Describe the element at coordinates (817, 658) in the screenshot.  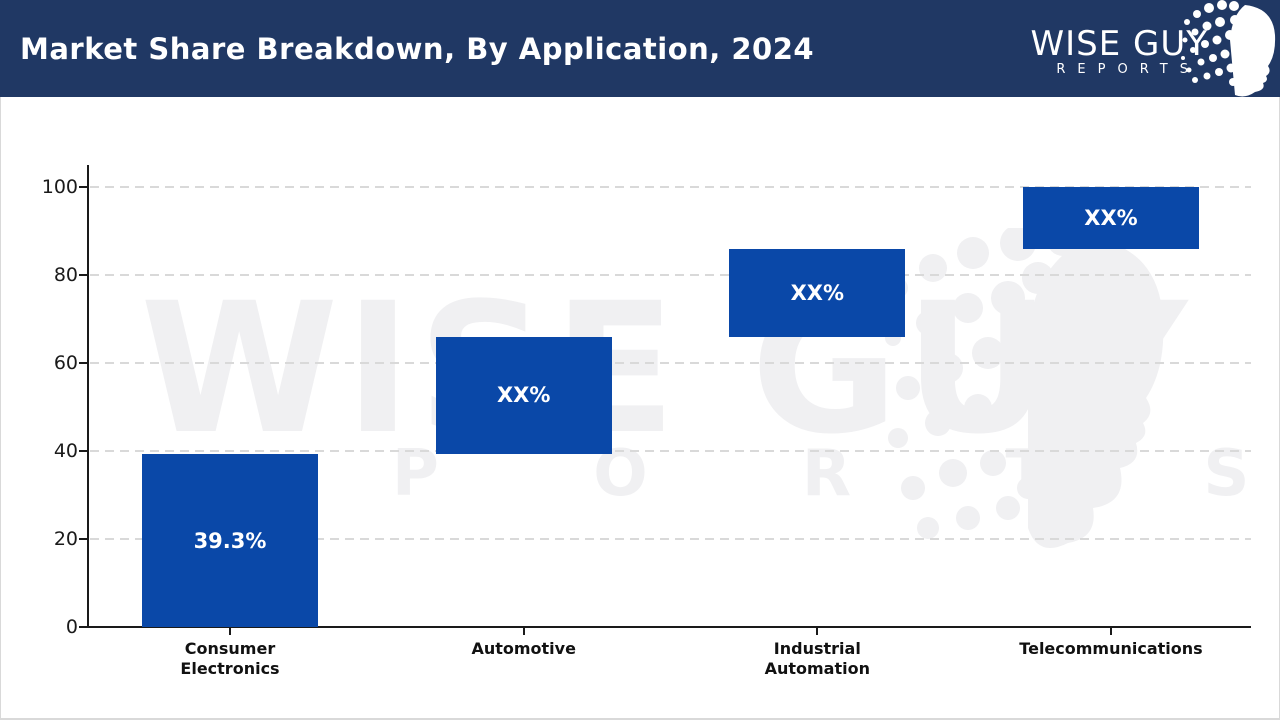
I see `x-axis-label-2: Industrial Automation` at that location.